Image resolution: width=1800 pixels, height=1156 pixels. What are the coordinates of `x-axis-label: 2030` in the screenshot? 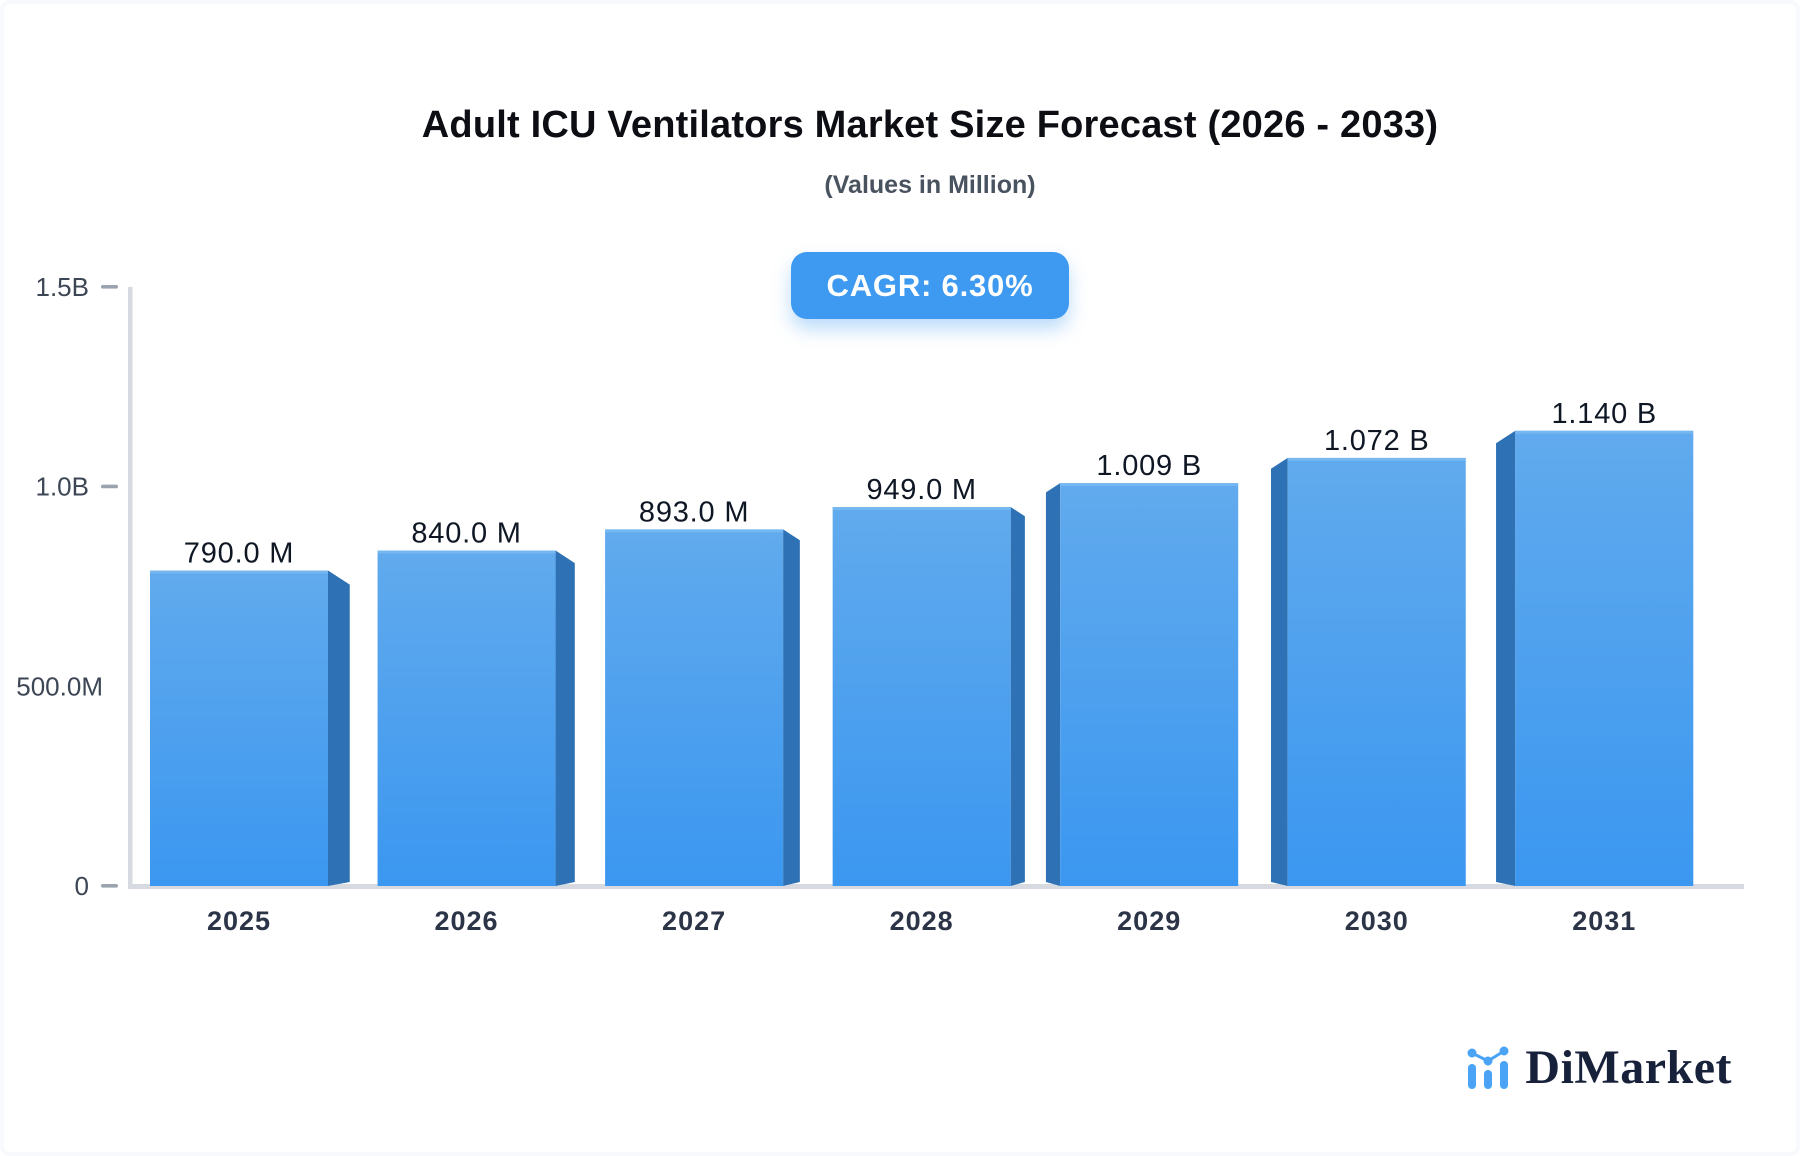 It's located at (1377, 921).